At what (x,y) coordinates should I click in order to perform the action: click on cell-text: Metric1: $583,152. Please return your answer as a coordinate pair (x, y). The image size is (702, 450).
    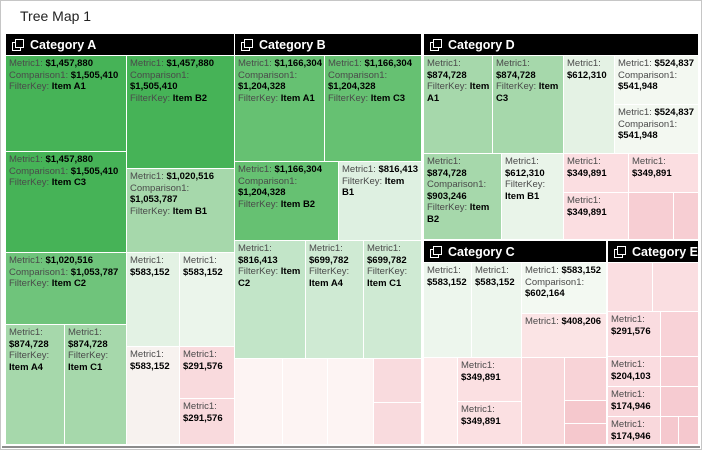
    Looking at the image, I should click on (150, 360).